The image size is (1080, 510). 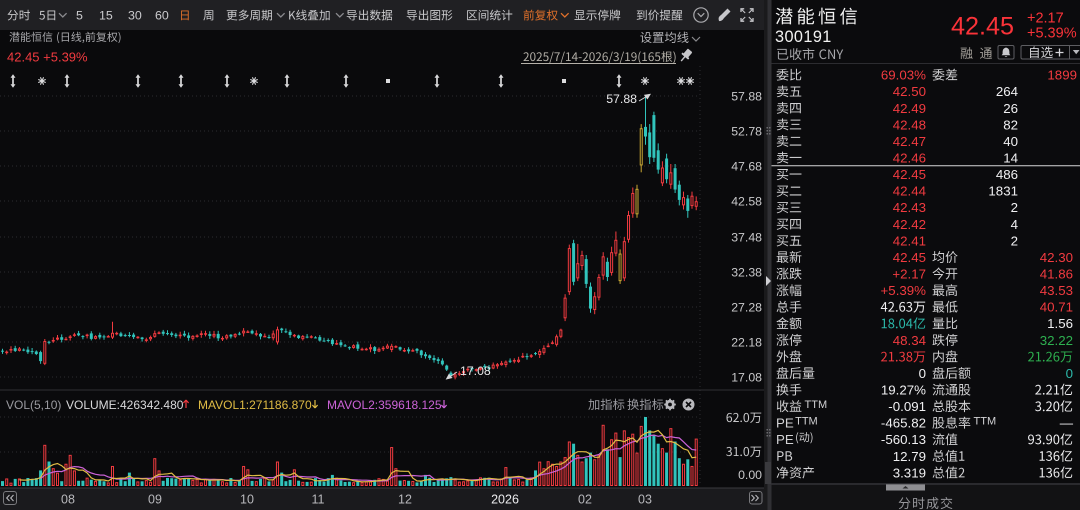 I want to click on svg-text: 12.79, so click(x=909, y=456).